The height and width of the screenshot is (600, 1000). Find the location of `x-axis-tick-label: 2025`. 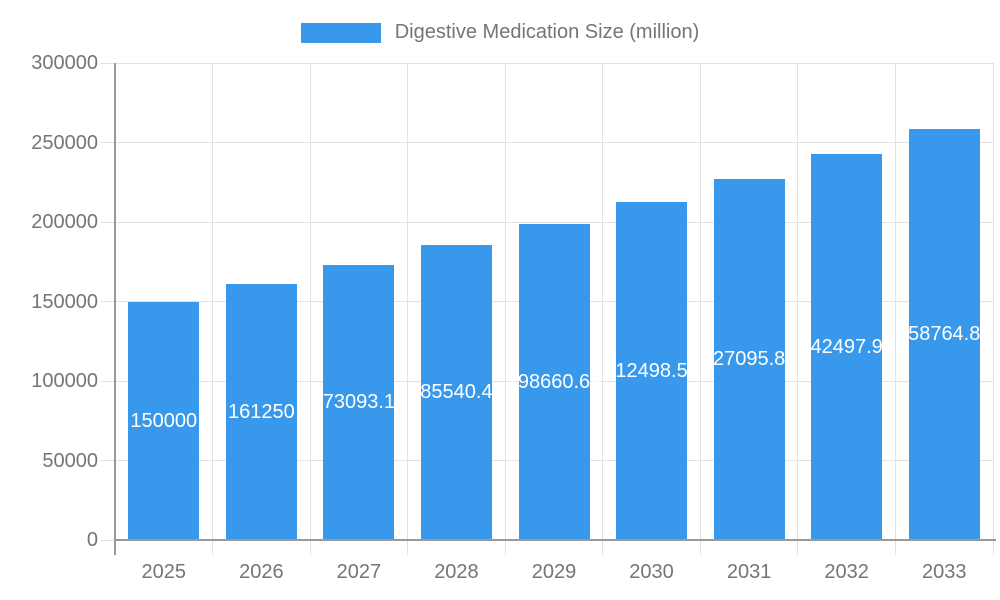

x-axis-tick-label: 2025 is located at coordinates (164, 572).